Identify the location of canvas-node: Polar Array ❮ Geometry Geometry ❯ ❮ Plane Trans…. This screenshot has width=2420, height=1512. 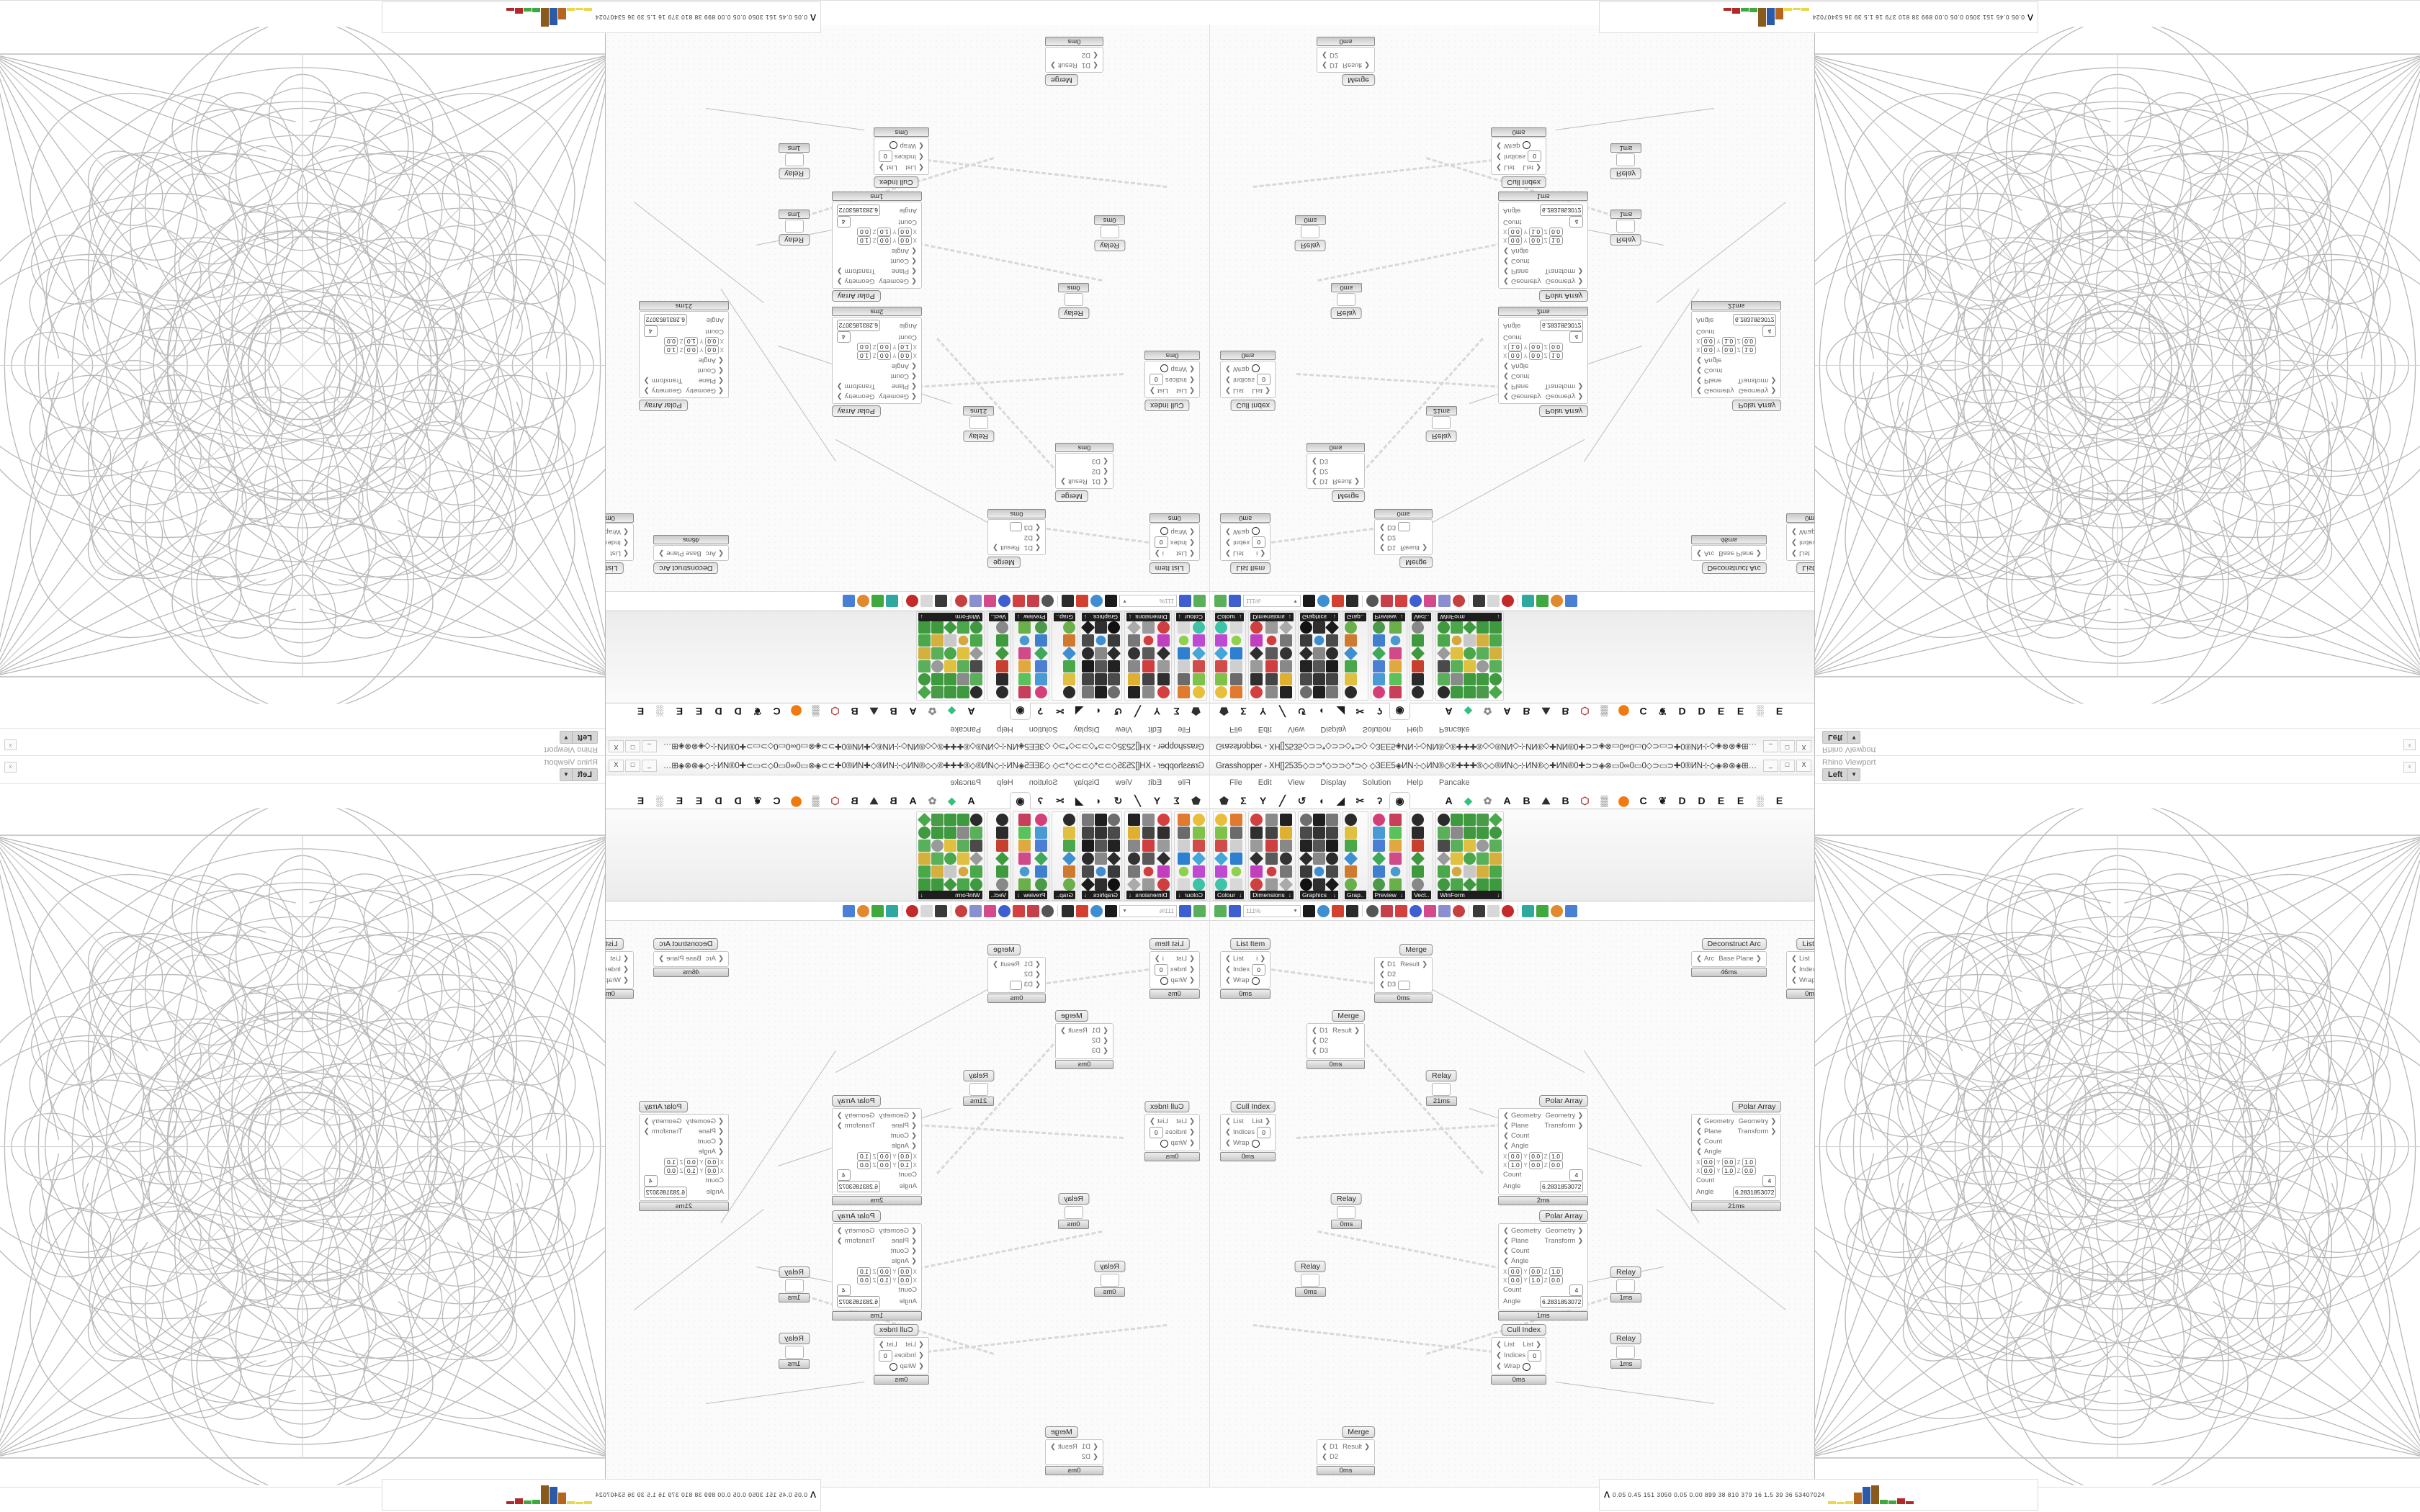
(1736, 357).